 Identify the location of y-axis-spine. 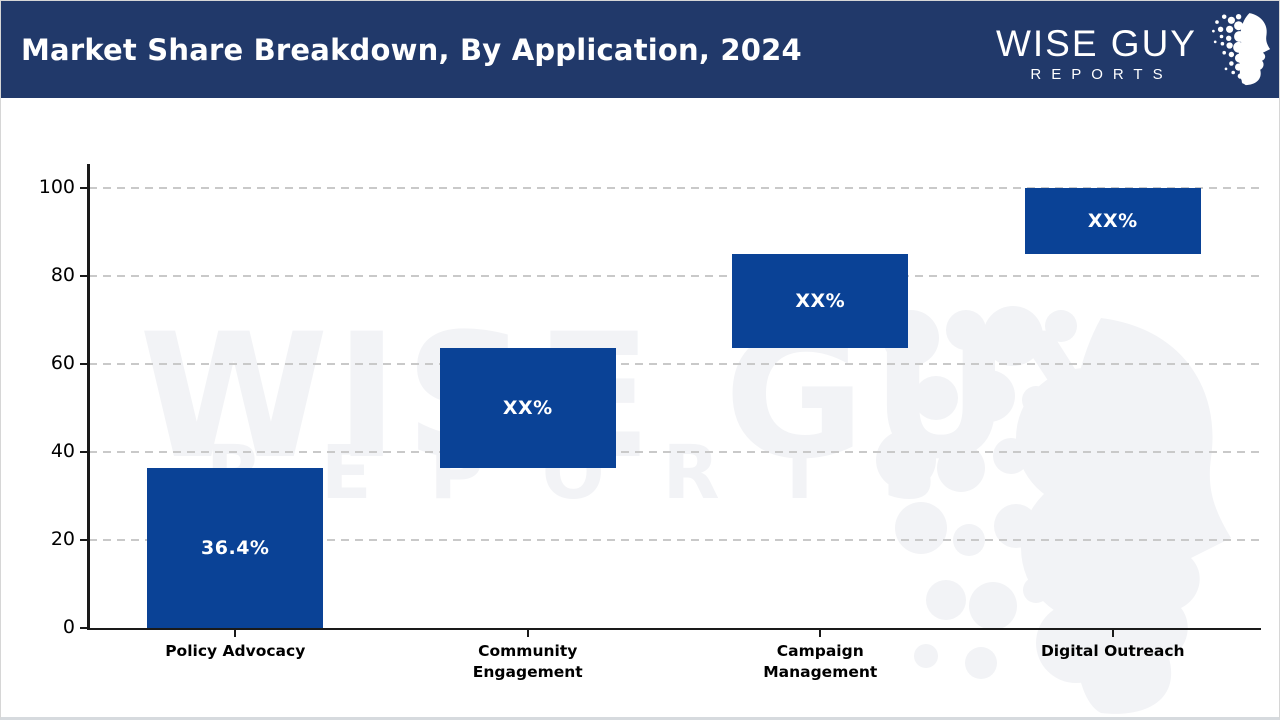
(88, 397).